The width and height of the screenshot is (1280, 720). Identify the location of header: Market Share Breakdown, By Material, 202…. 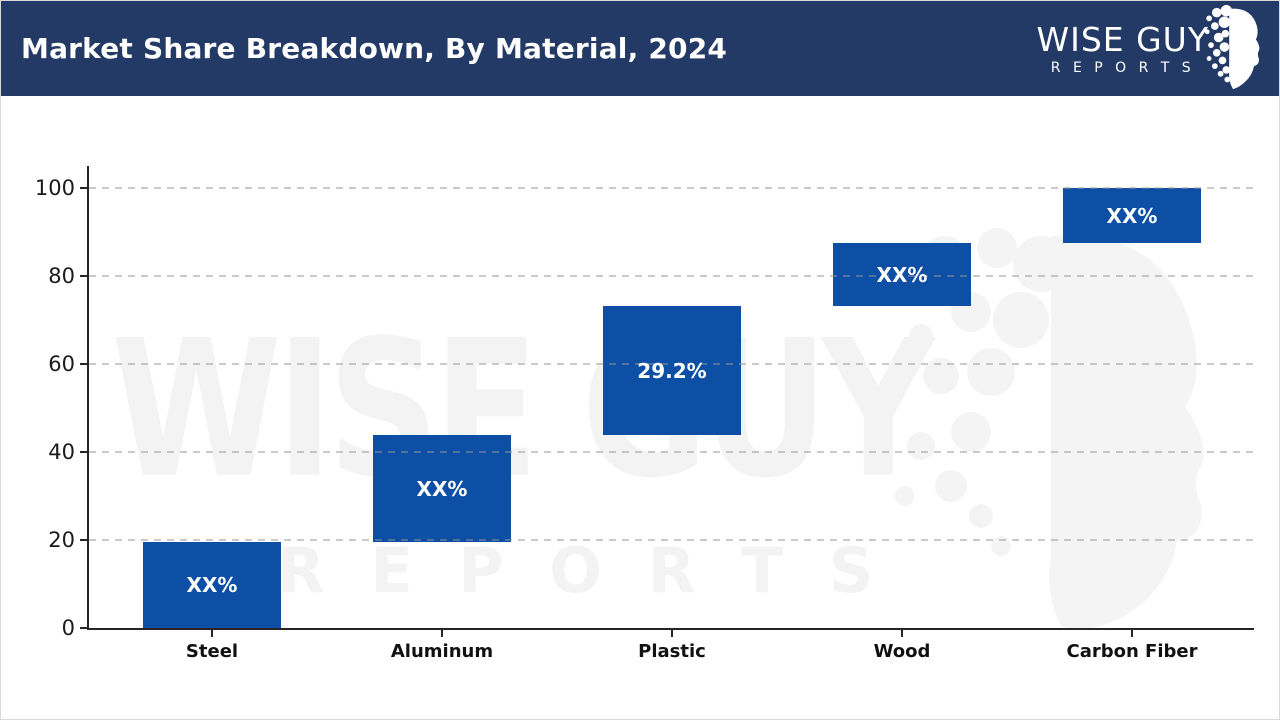
(640, 48).